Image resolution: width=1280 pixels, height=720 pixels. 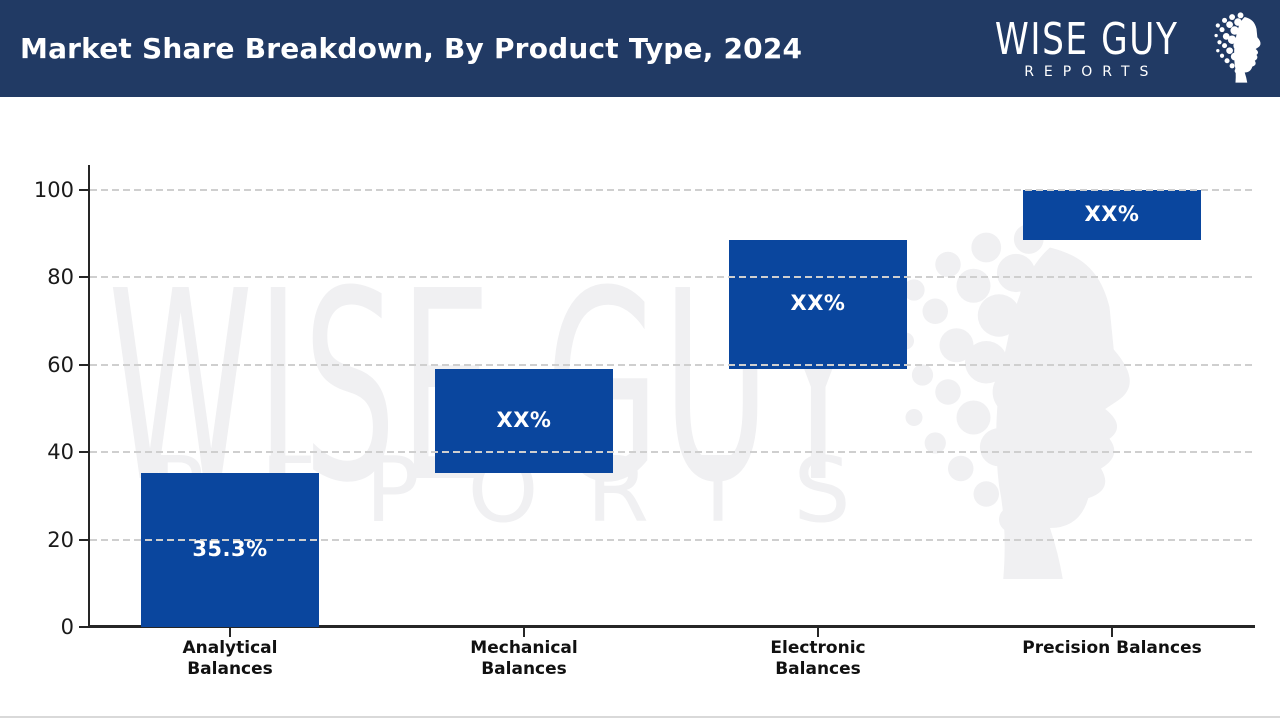 What do you see at coordinates (89, 396) in the screenshot?
I see `y-axis-line` at bounding box center [89, 396].